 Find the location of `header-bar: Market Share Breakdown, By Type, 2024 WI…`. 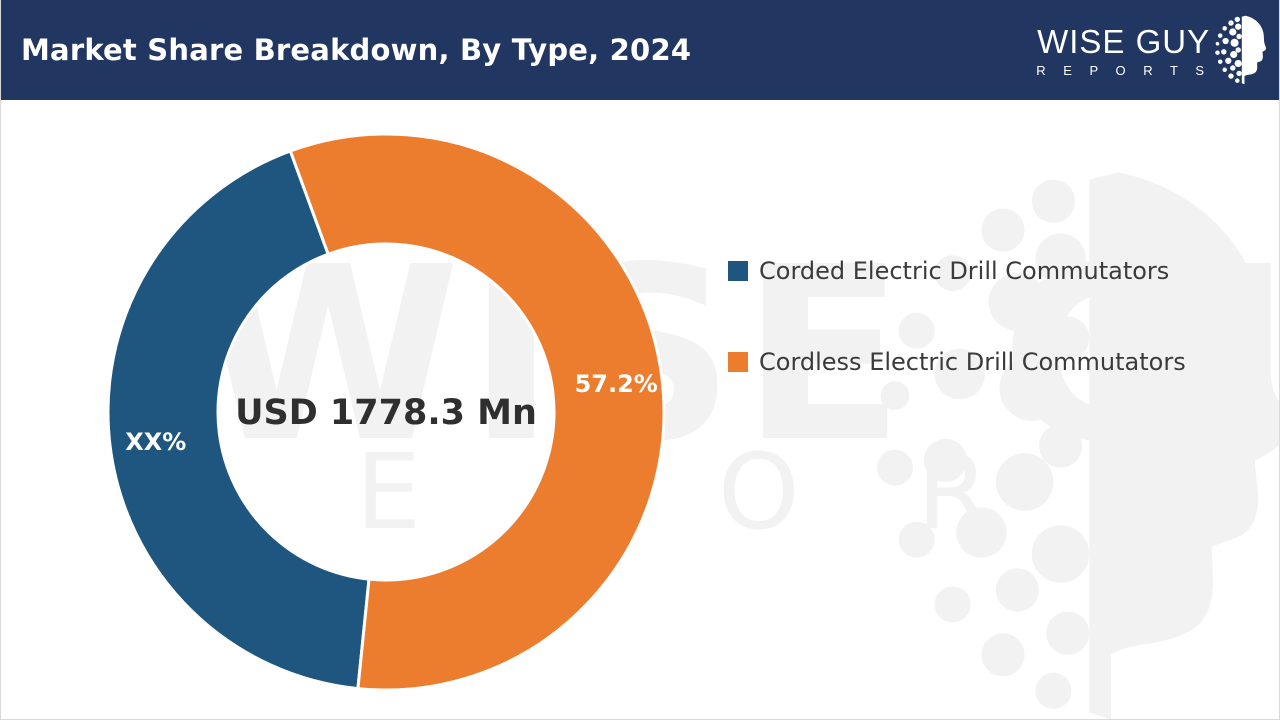

header-bar: Market Share Breakdown, By Type, 2024 WI… is located at coordinates (640, 50).